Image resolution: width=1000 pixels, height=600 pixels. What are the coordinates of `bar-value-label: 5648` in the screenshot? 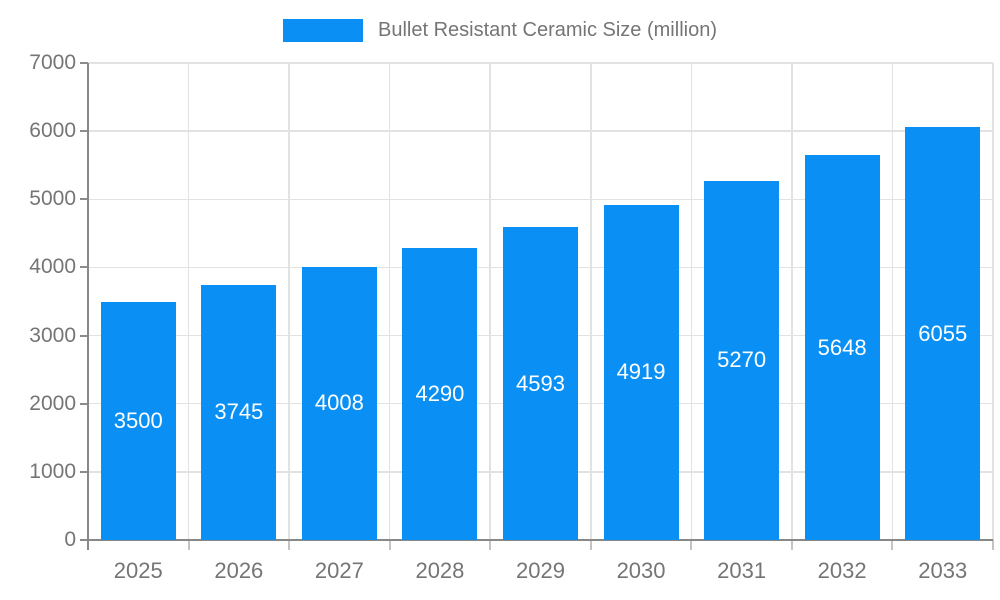 It's located at (842, 347).